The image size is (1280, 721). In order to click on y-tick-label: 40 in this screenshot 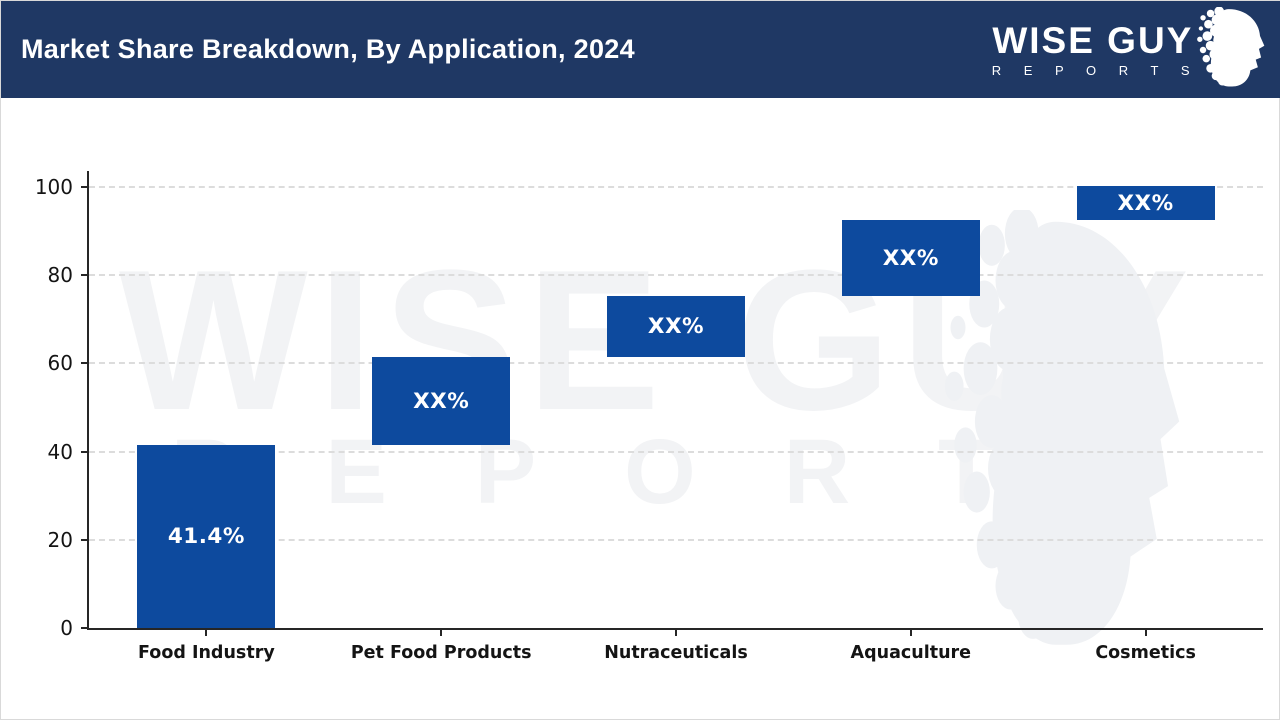, I will do `click(60, 451)`.